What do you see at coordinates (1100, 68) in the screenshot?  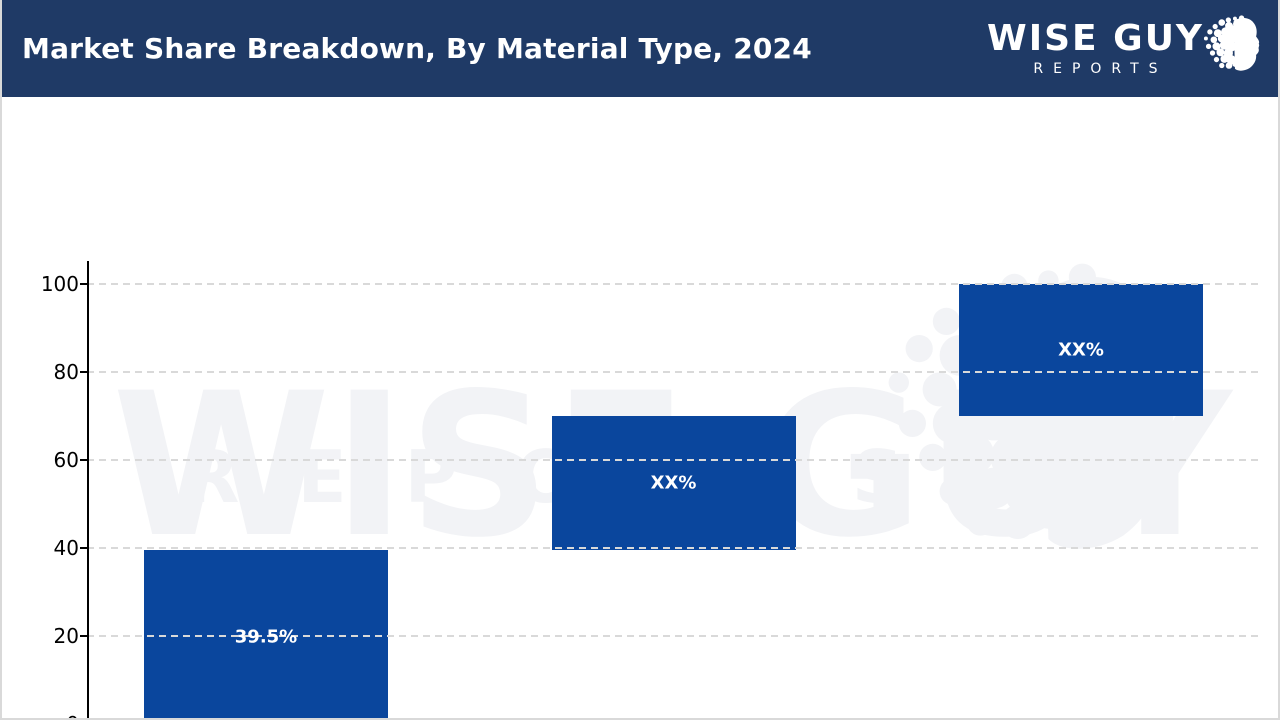 I see `logo-subtitle: REPORTS` at bounding box center [1100, 68].